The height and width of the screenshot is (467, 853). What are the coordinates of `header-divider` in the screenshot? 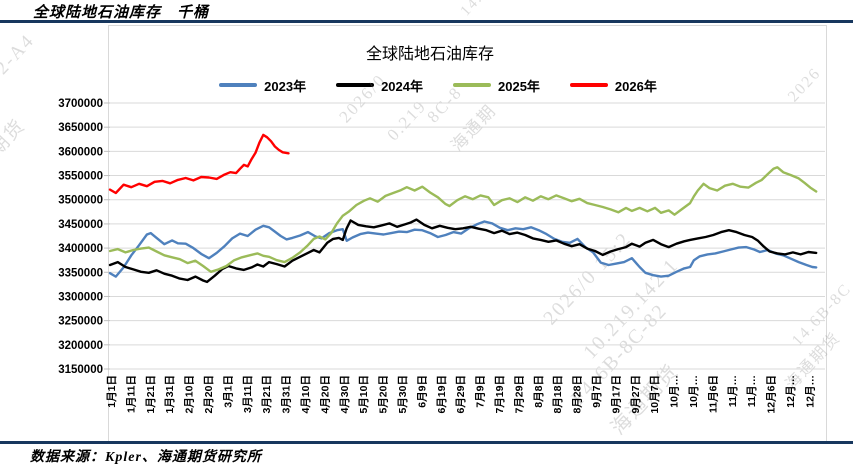 It's located at (426, 21).